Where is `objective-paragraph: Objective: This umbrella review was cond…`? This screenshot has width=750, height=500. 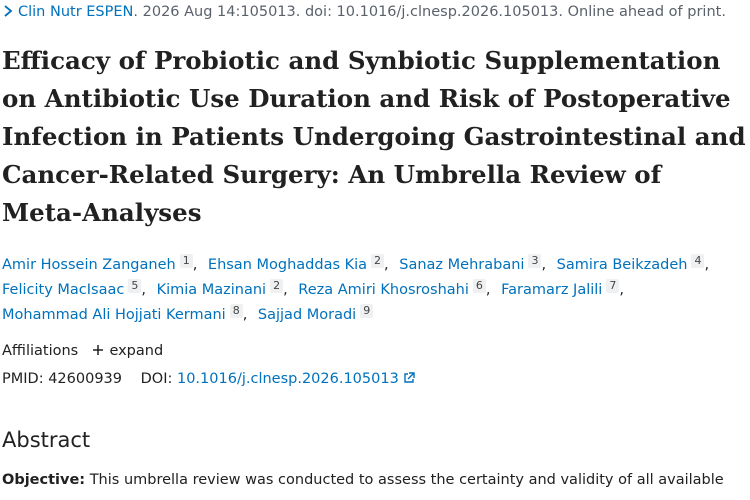
objective-paragraph: Objective: This umbrella review was cond… is located at coordinates (363, 480).